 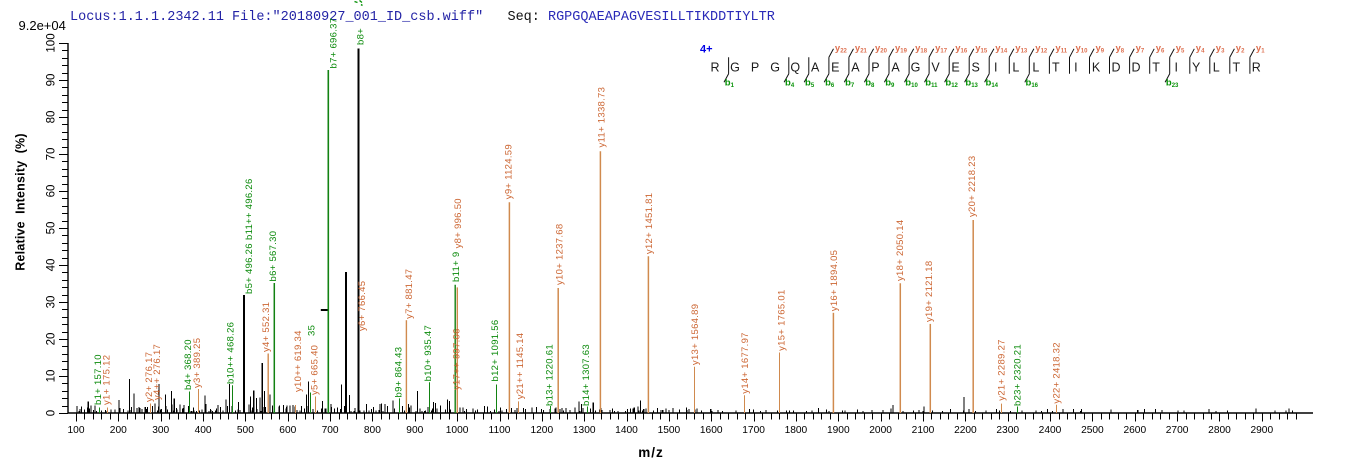 What do you see at coordinates (1260, 49) in the screenshot?
I see `svg-text: y1` at bounding box center [1260, 49].